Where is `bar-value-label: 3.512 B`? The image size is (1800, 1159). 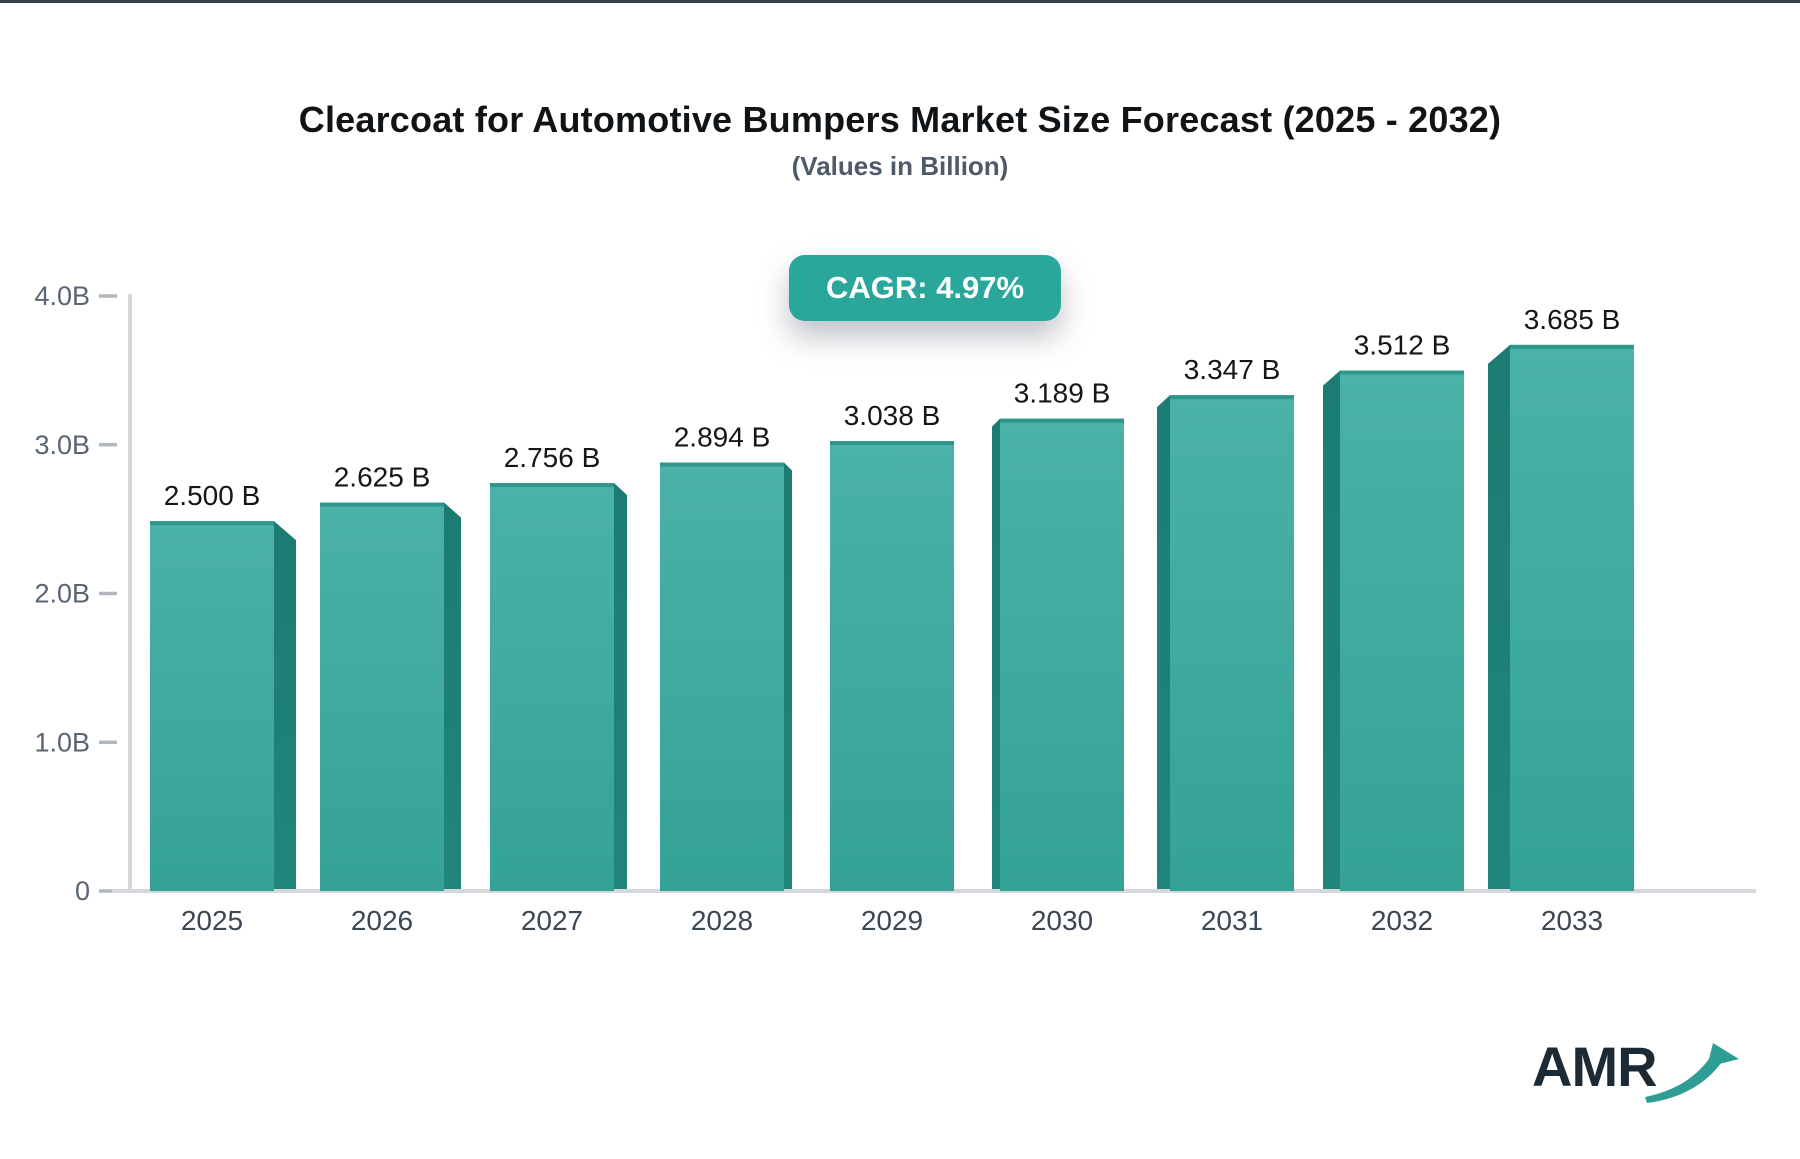 bar-value-label: 3.512 B is located at coordinates (1402, 345).